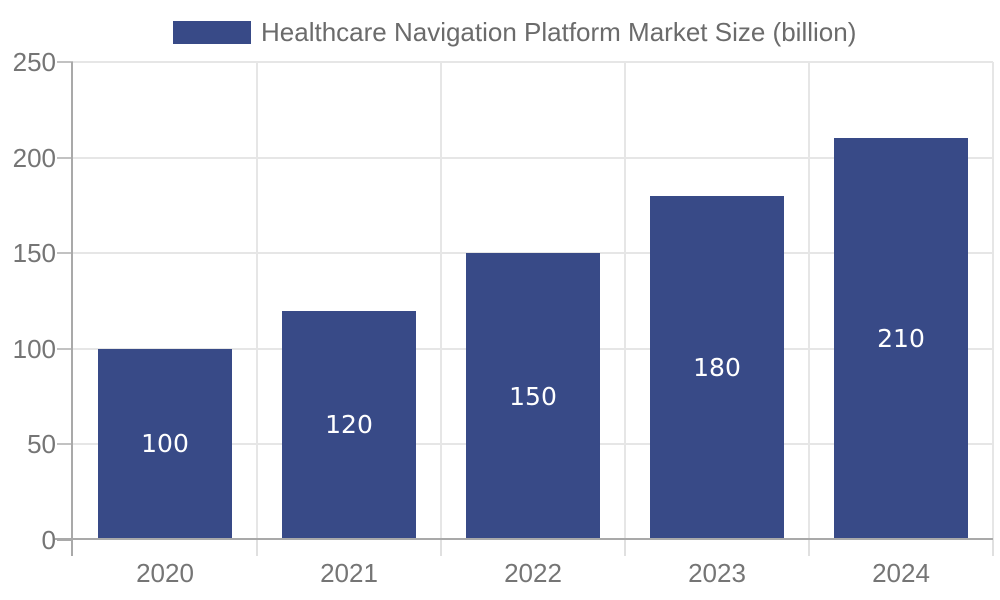 The width and height of the screenshot is (1000, 600). I want to click on y-tick-label-150: 150, so click(34, 253).